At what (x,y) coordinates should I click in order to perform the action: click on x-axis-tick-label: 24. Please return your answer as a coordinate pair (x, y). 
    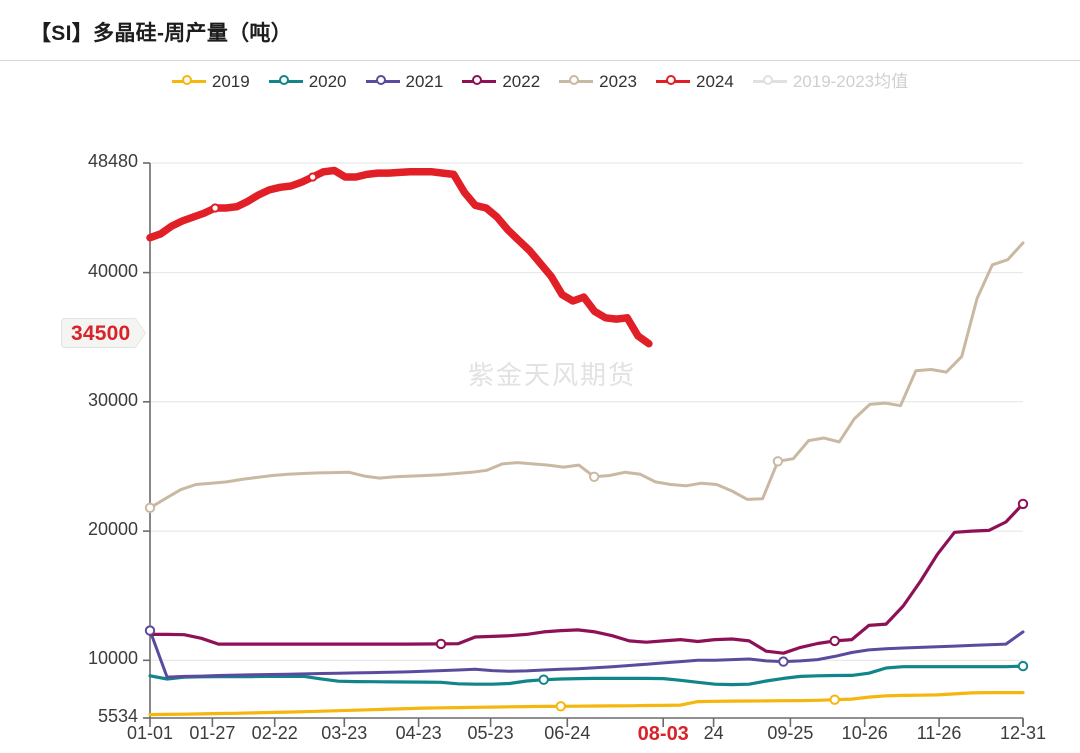
    Looking at the image, I should click on (713, 733).